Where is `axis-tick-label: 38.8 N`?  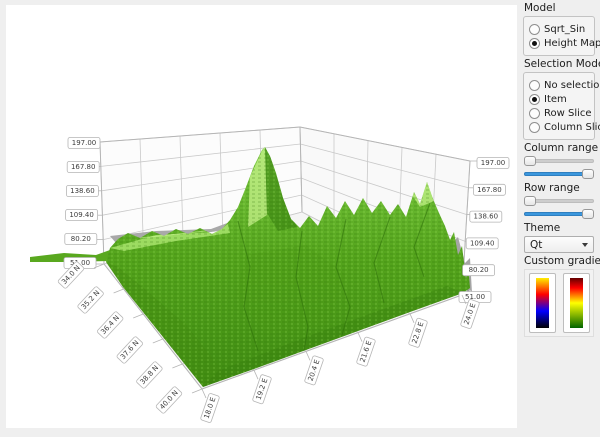 axis-tick-label: 38.8 N is located at coordinates (149, 375).